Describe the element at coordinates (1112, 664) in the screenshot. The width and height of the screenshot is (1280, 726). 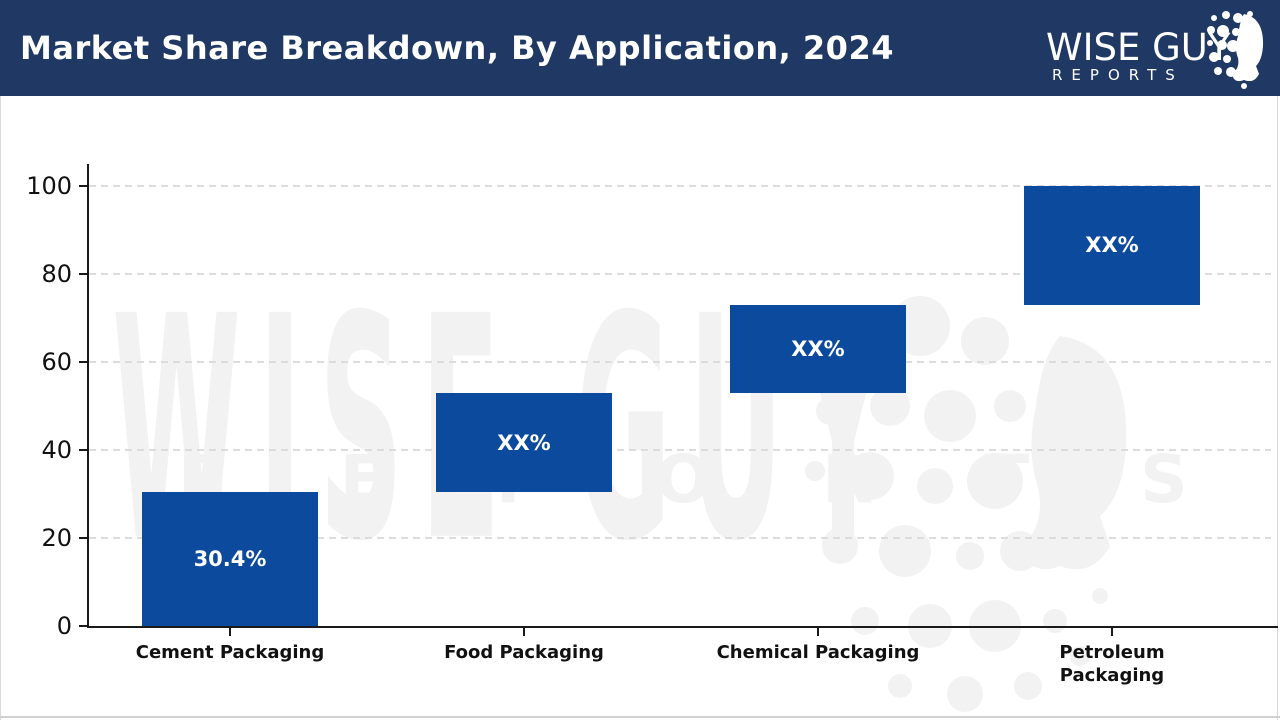
I see `x-axis-category-label: Petroleum Packaging` at that location.